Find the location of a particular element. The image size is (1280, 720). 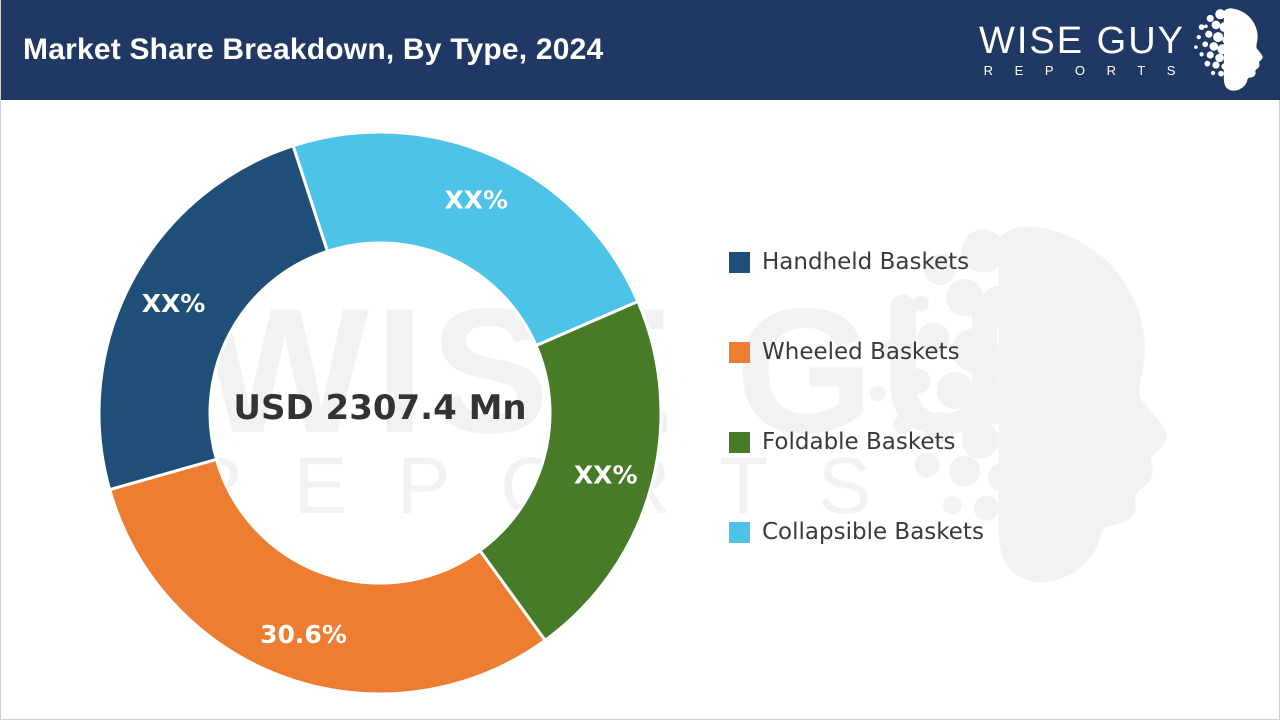

wise-guy-logo: WISE GUY R E P O R T S is located at coordinates (1121, 50).